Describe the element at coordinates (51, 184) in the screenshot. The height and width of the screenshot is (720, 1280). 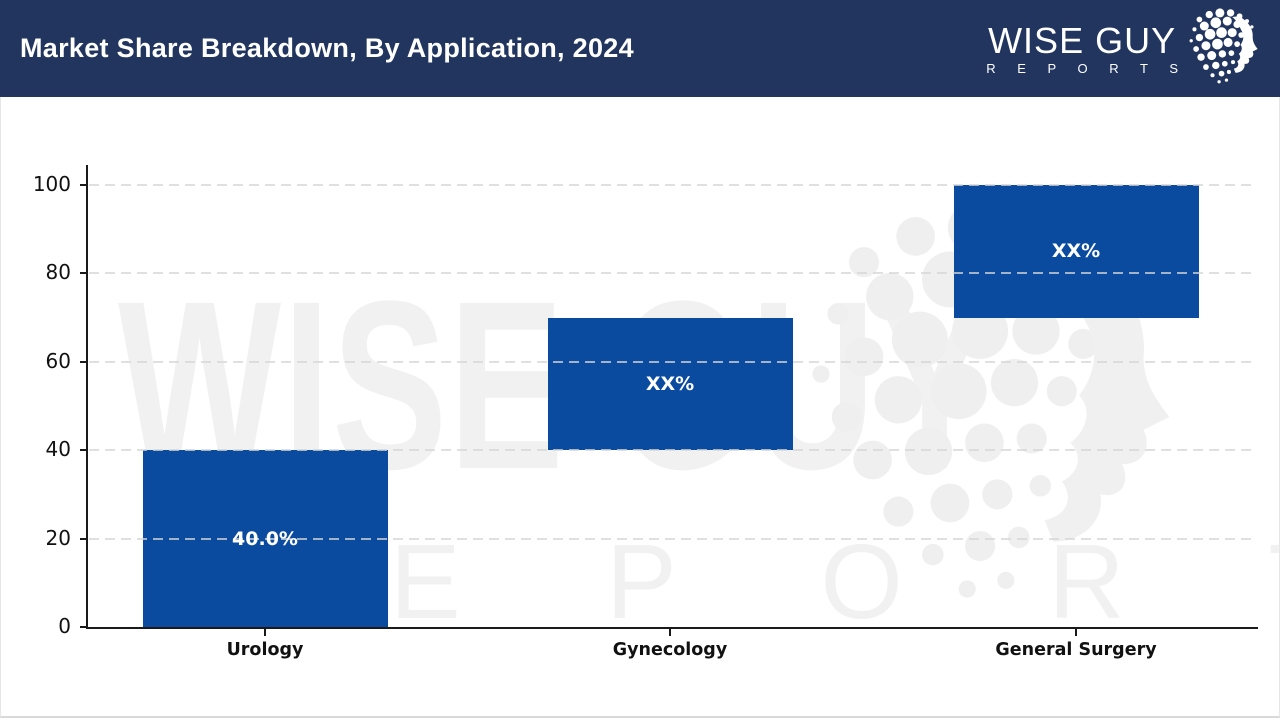
I see `y-axis-tick-label: 100` at that location.